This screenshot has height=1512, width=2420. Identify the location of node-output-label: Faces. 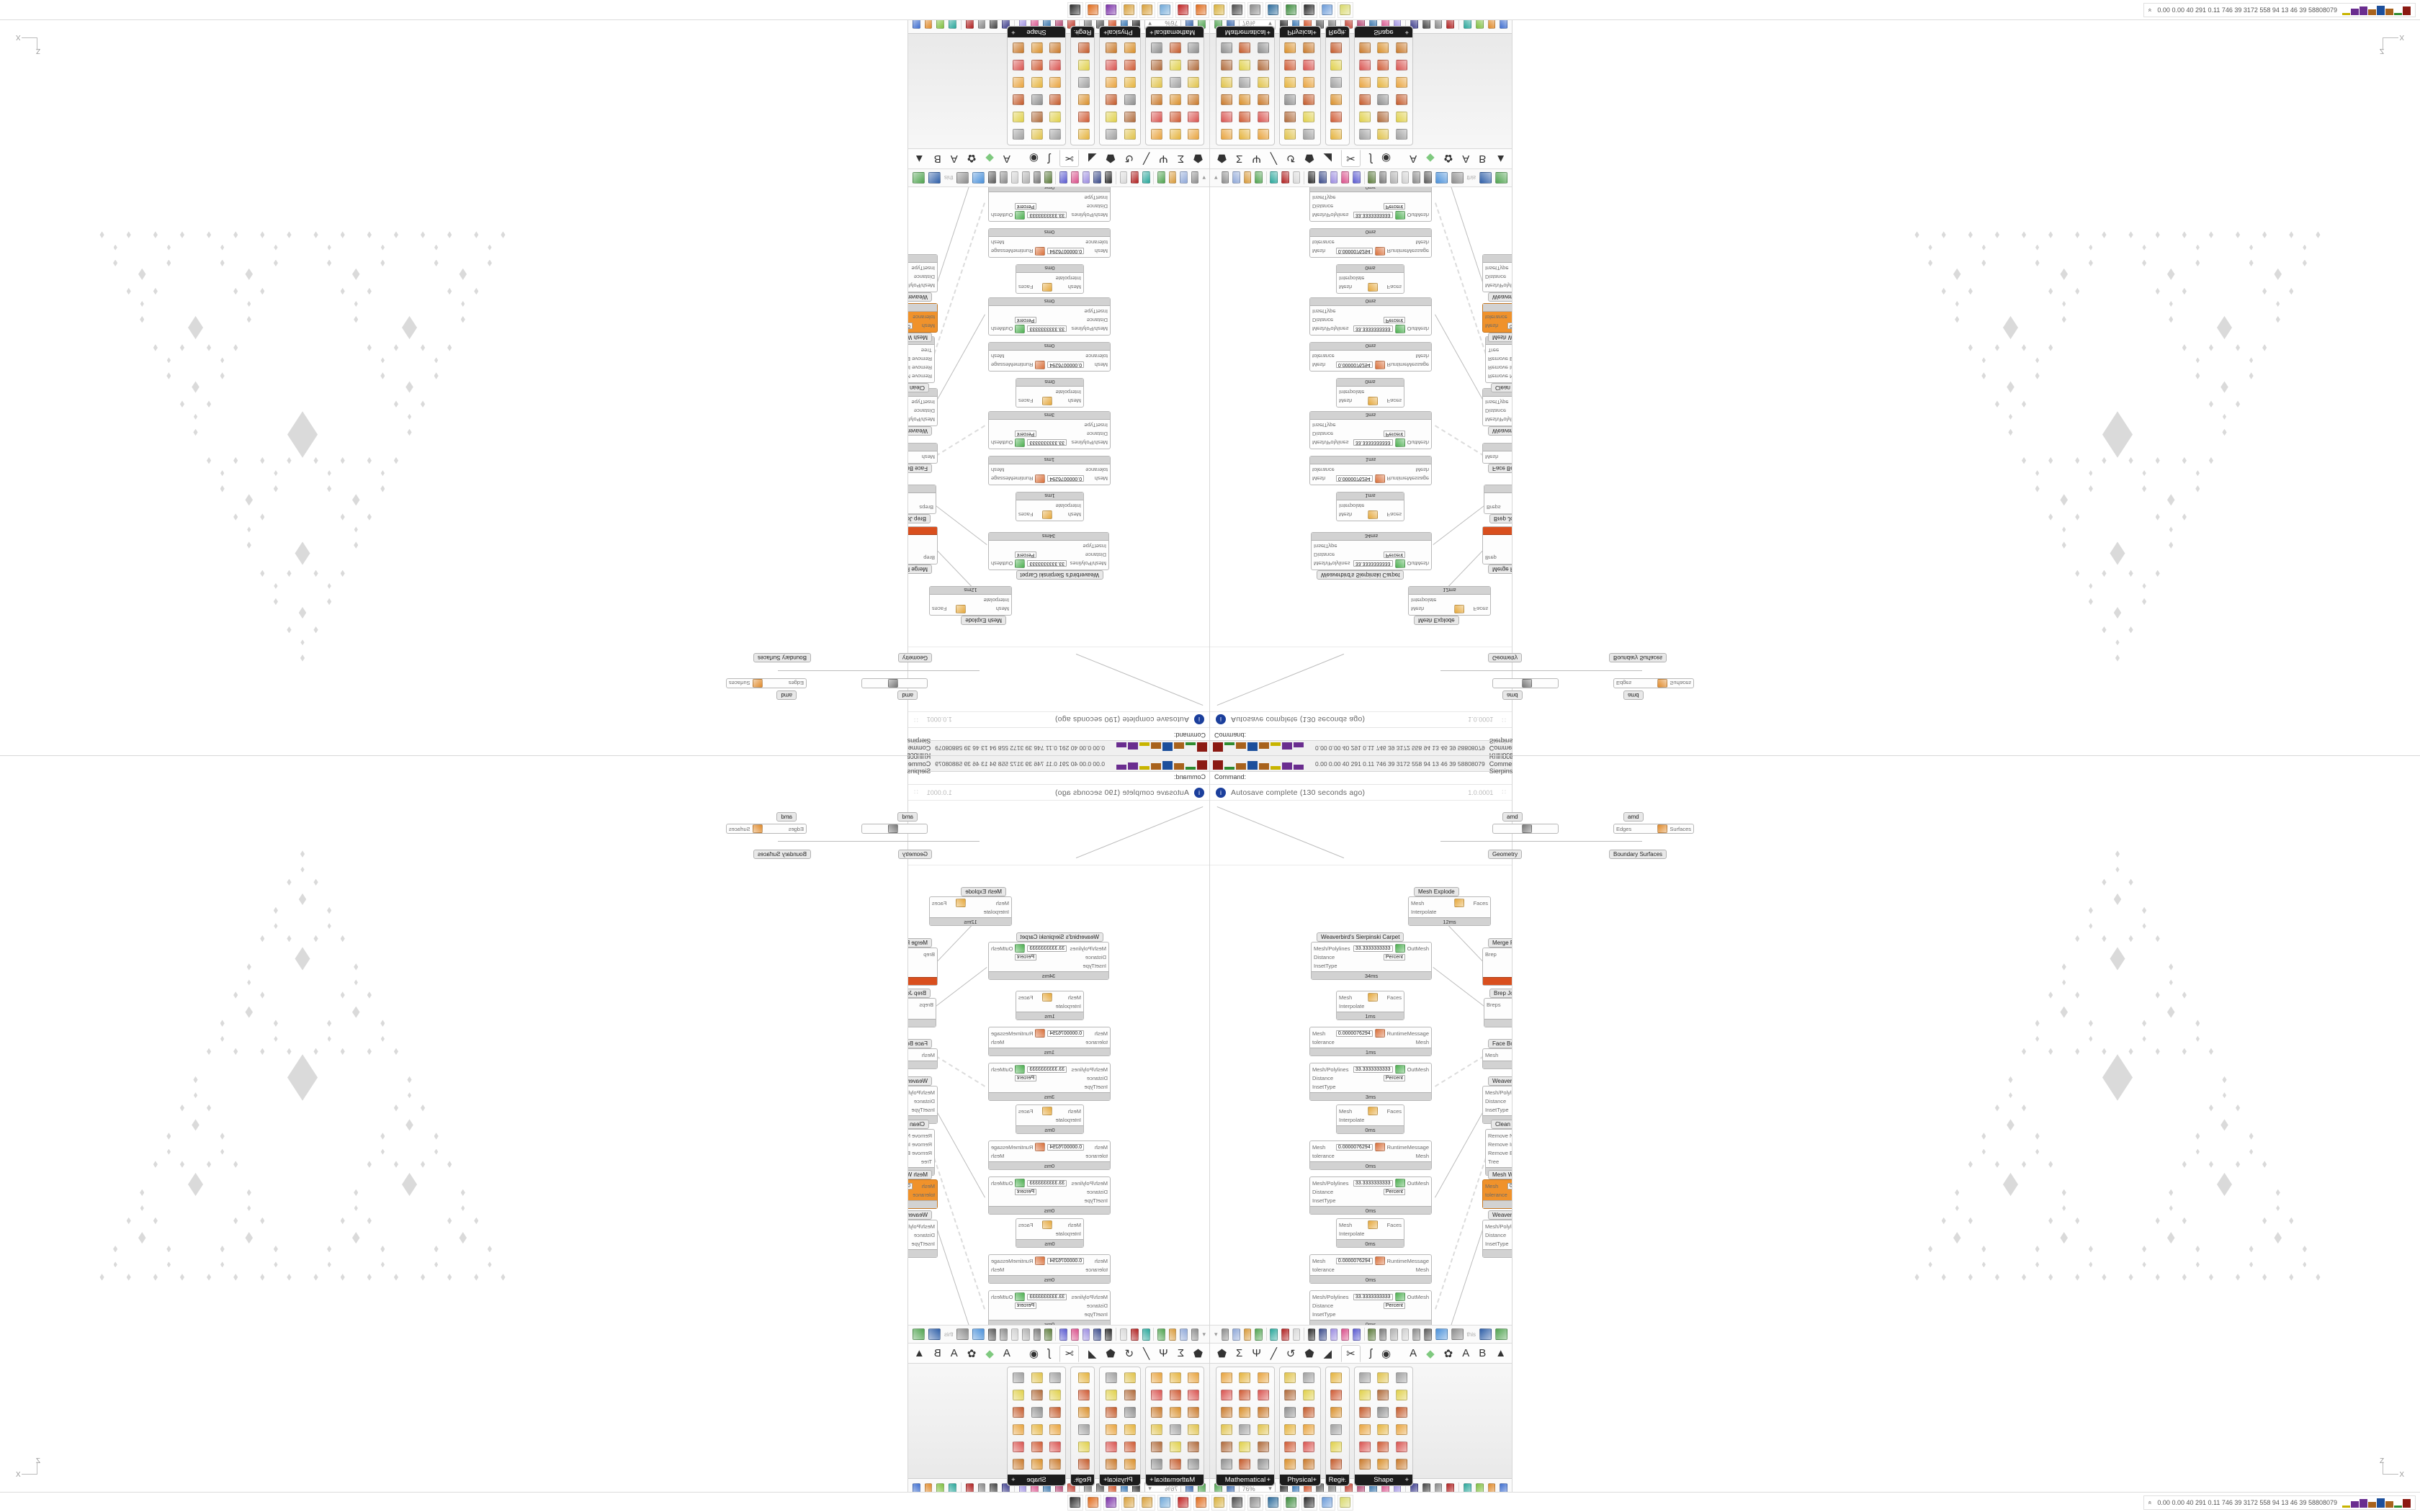
(1394, 401).